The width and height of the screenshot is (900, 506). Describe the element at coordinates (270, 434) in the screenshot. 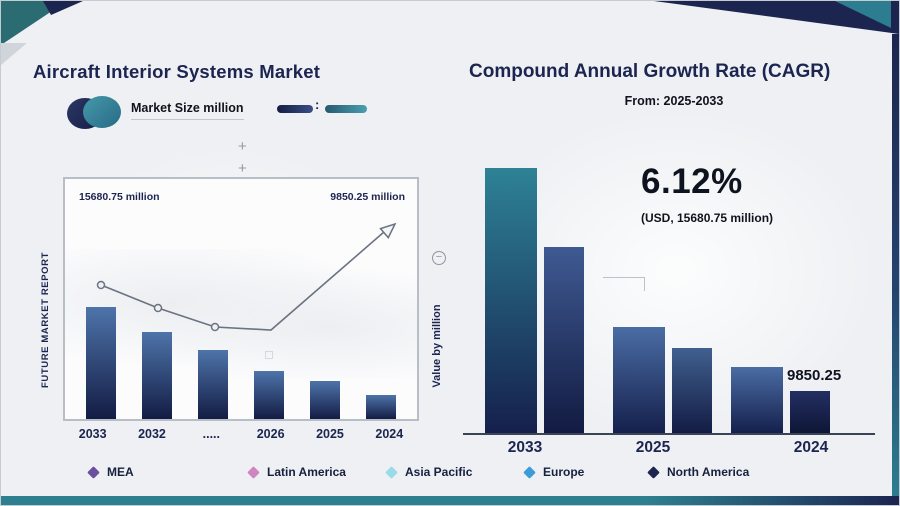

I see `left-x-label-3: 2026` at that location.